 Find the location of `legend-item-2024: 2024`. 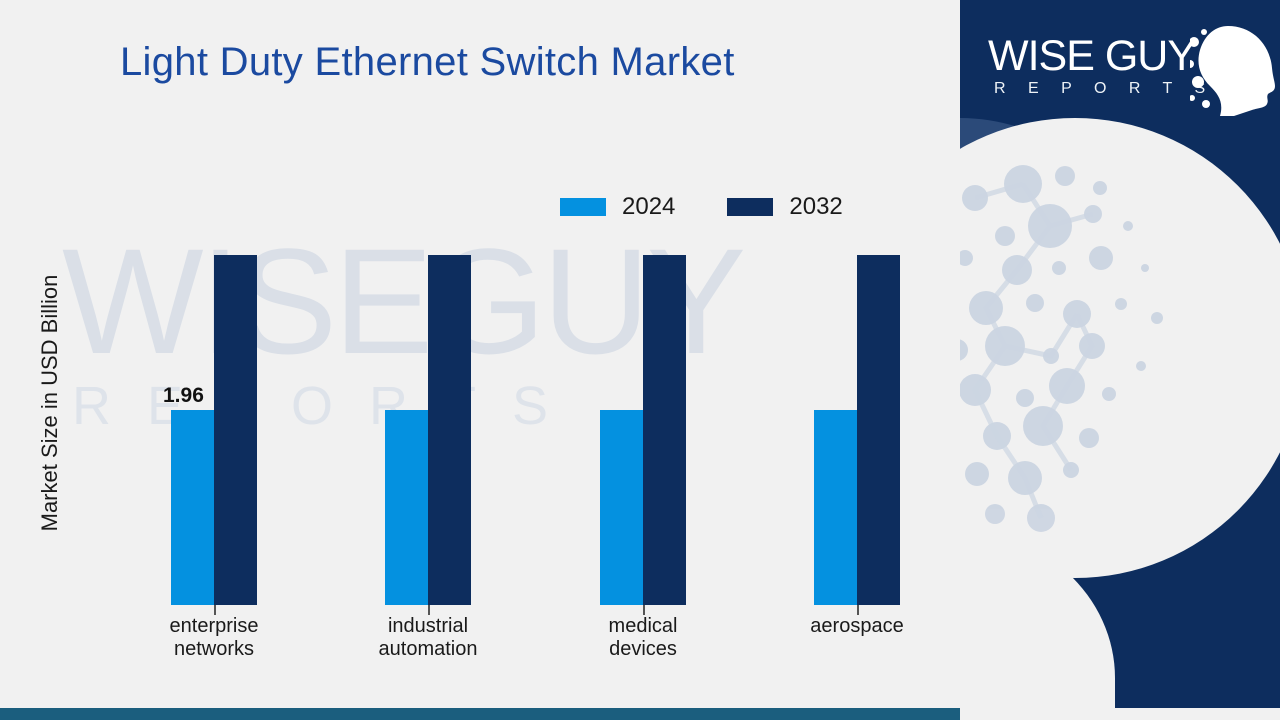

legend-item-2024: 2024 is located at coordinates (617, 207).